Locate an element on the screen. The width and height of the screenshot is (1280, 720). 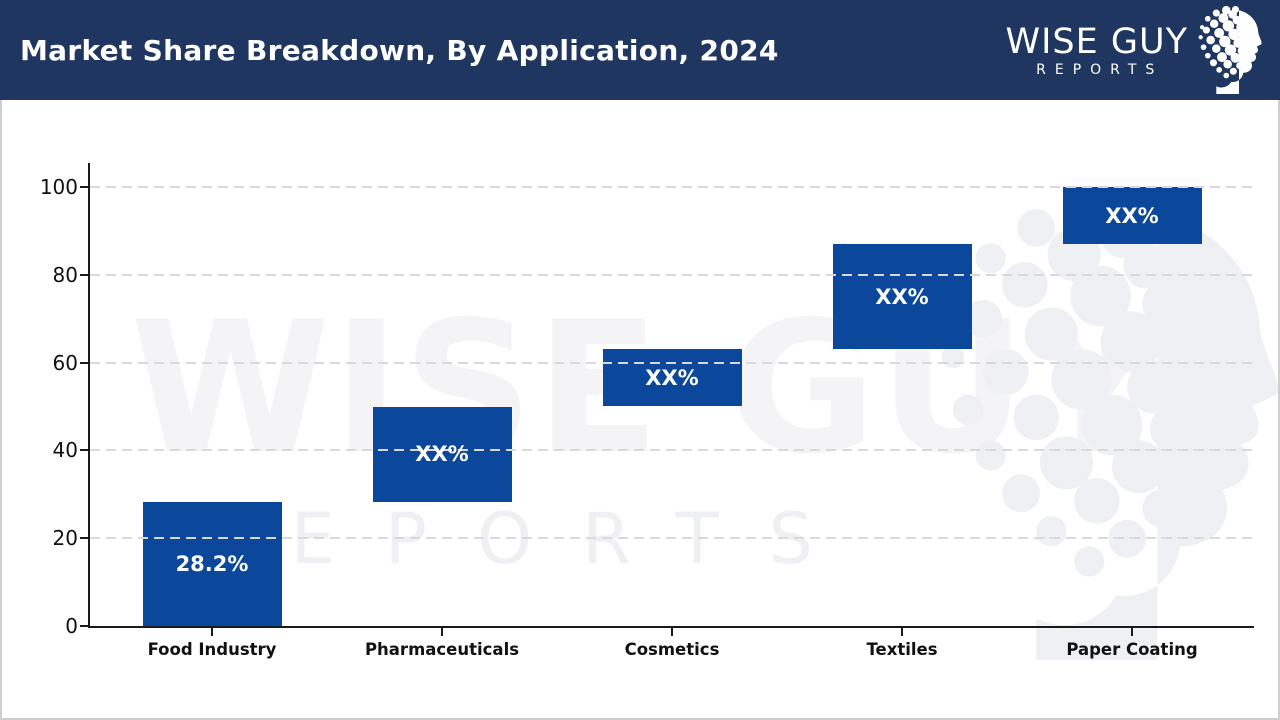
logo-text: WISE GUY REPORTS is located at coordinates (1096, 51).